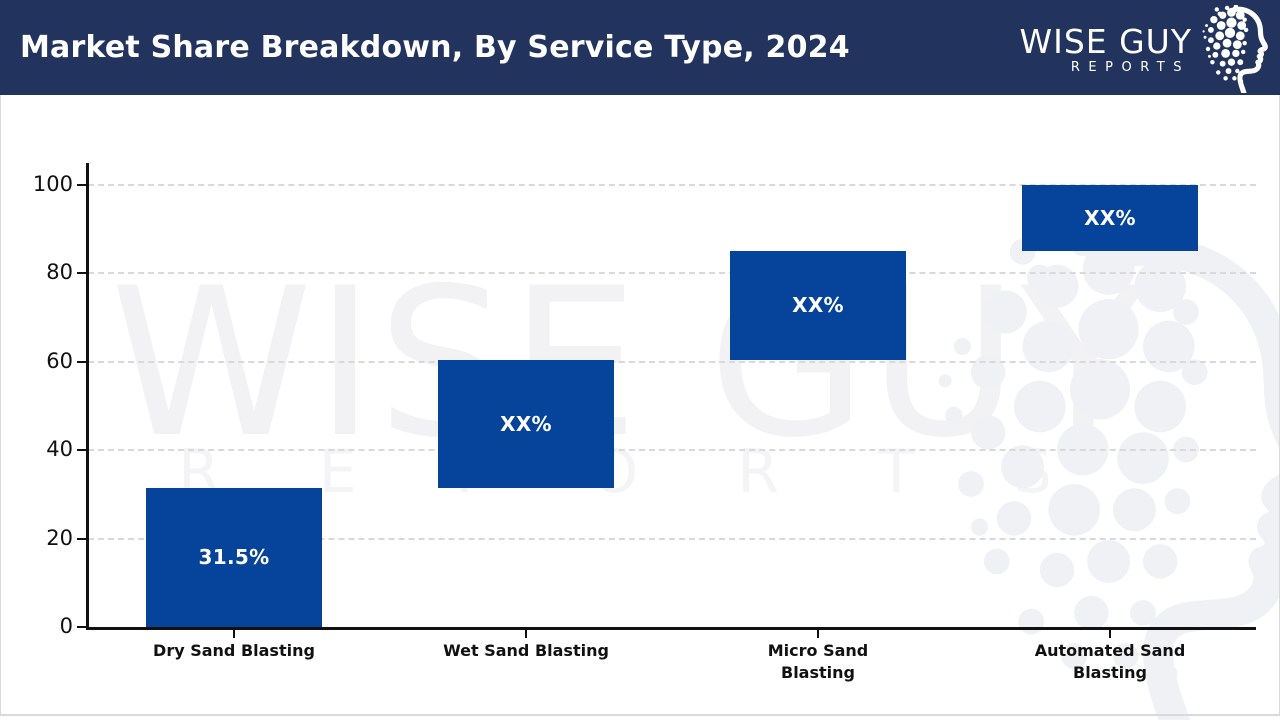 The width and height of the screenshot is (1280, 720). I want to click on y-axis-tick-label: 20, so click(59, 537).